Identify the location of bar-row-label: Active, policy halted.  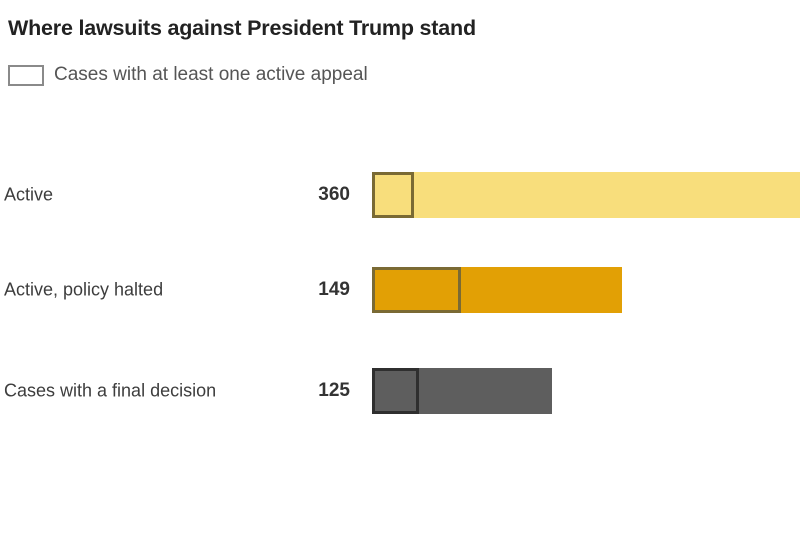
(84, 289).